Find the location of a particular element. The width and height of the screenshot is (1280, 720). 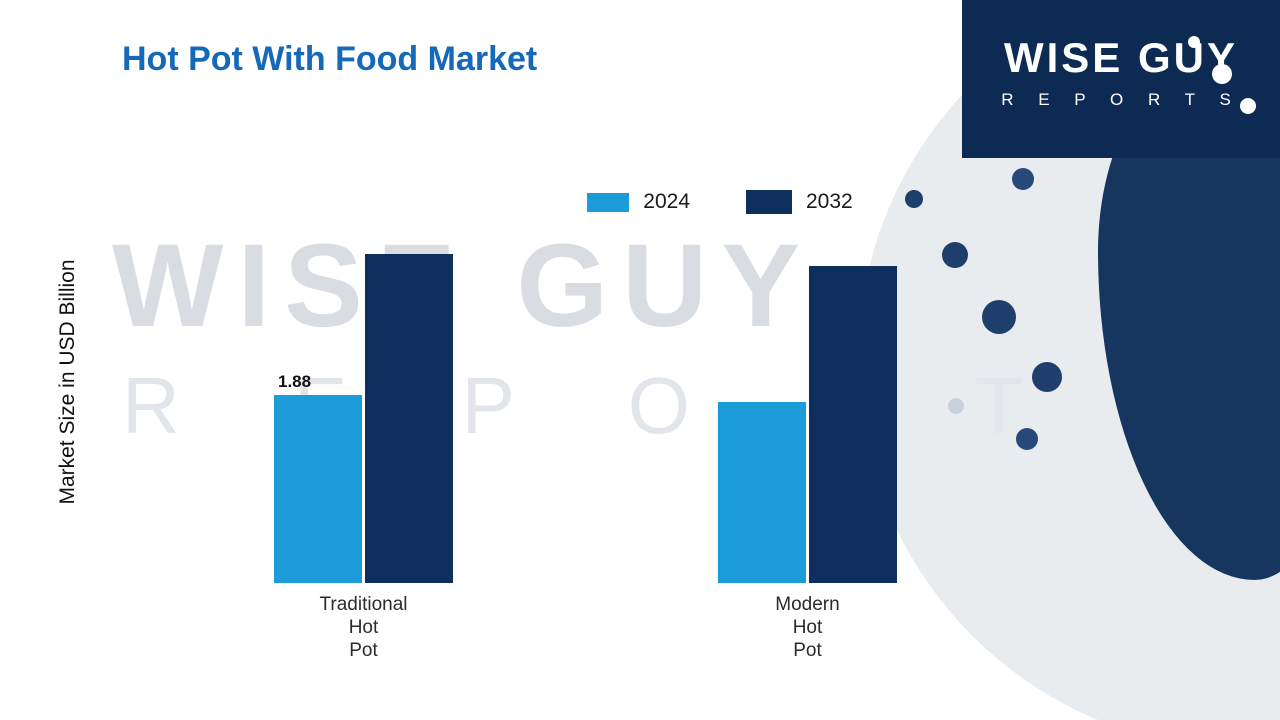

y-axis-label: Market Size in USD Billion is located at coordinates (67, 382).